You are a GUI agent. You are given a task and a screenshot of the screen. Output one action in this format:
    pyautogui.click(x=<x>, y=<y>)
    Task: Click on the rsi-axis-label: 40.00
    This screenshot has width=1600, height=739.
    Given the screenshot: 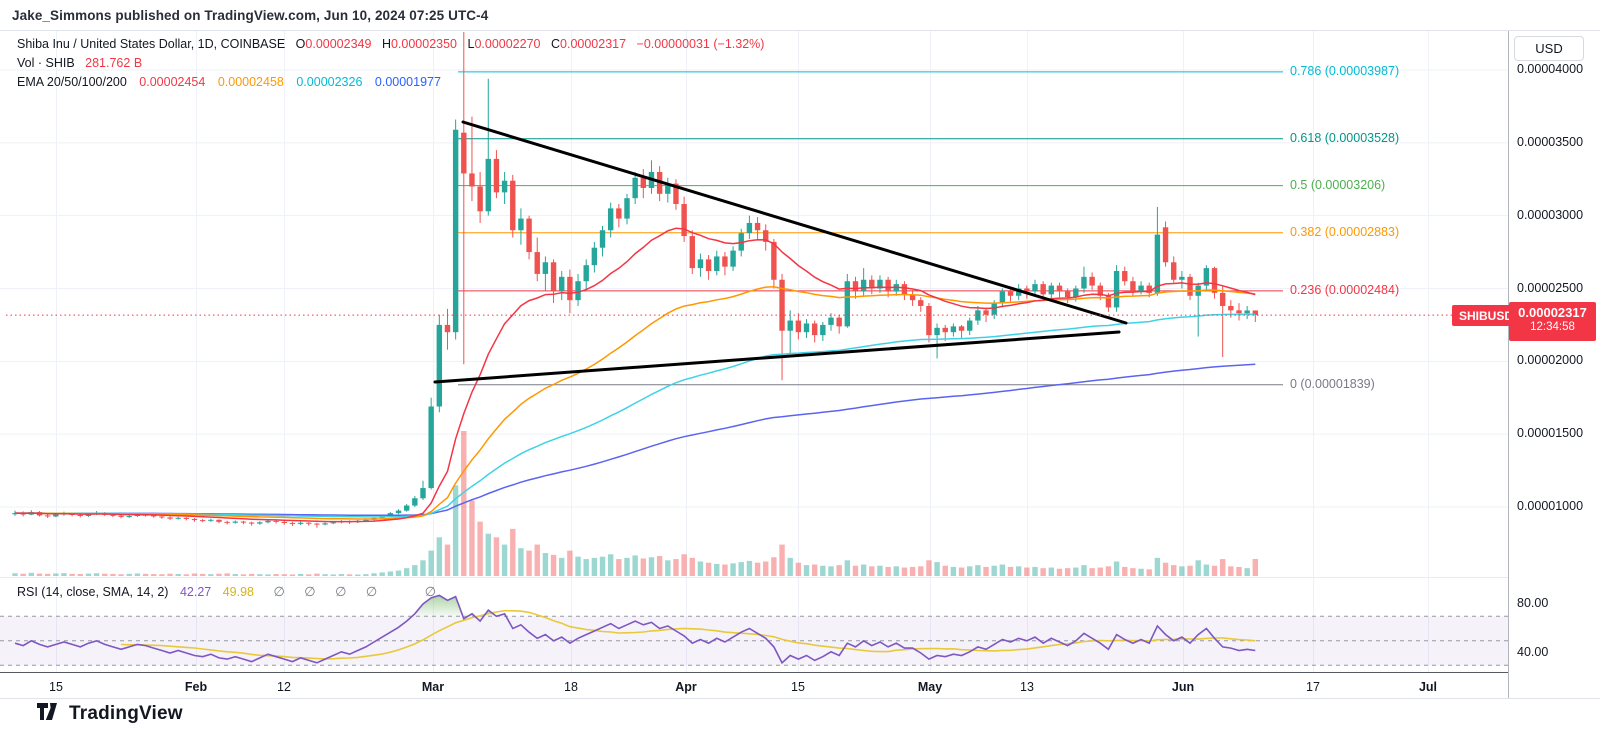 What is the action you would take?
    pyautogui.click(x=1533, y=652)
    